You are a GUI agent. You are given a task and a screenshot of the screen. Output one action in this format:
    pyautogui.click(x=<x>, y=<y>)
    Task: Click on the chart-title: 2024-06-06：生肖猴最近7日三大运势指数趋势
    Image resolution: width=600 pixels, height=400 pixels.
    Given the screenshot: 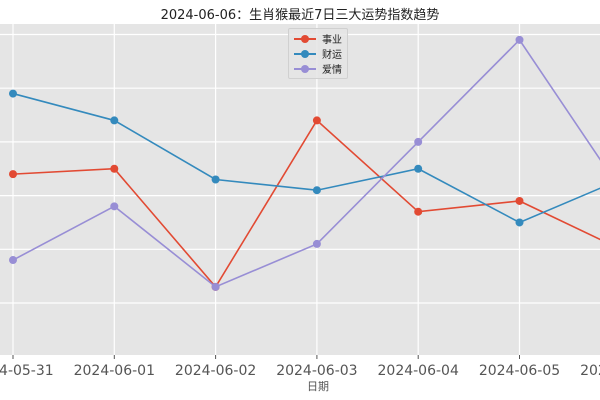 What is the action you would take?
    pyautogui.click(x=300, y=15)
    